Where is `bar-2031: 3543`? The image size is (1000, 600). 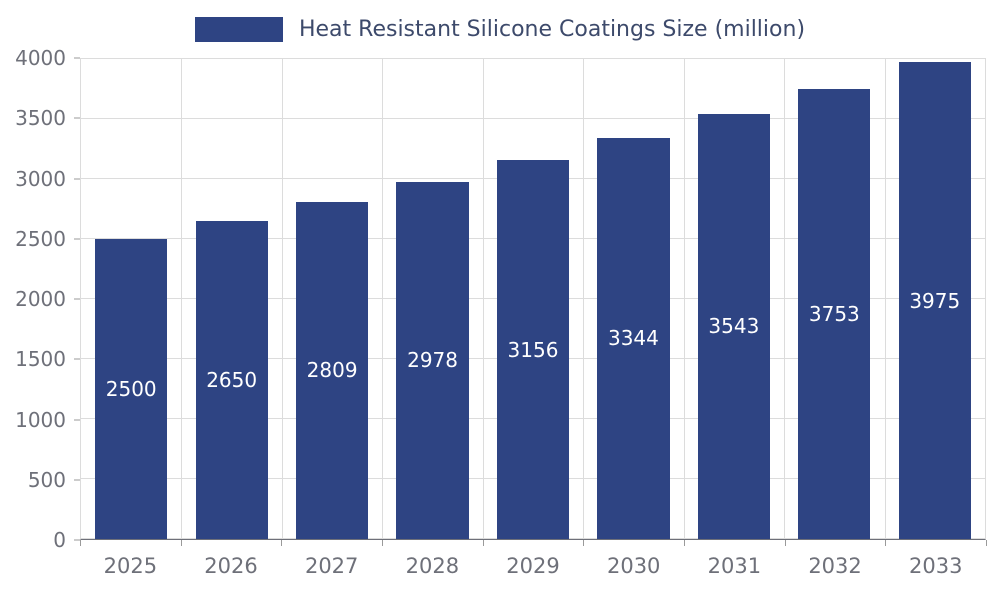
bar-2031: 3543 is located at coordinates (734, 326).